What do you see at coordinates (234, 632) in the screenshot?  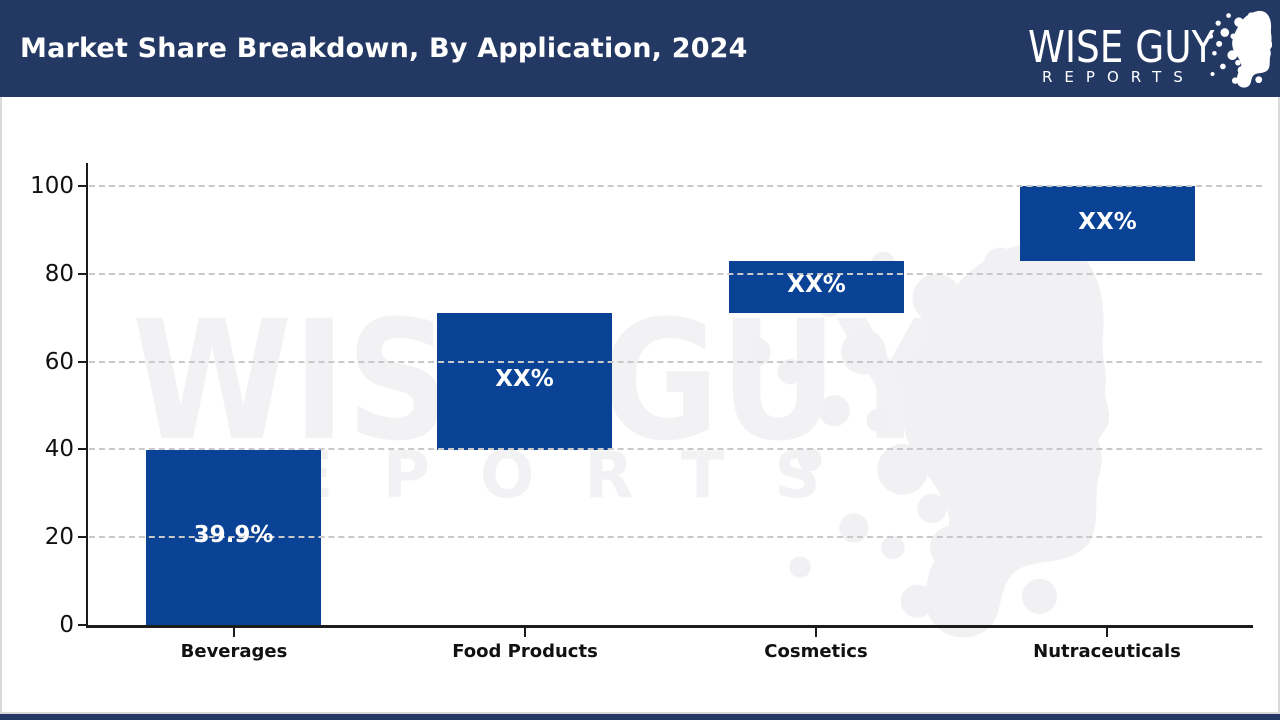 I see `x-tick-beverages` at bounding box center [234, 632].